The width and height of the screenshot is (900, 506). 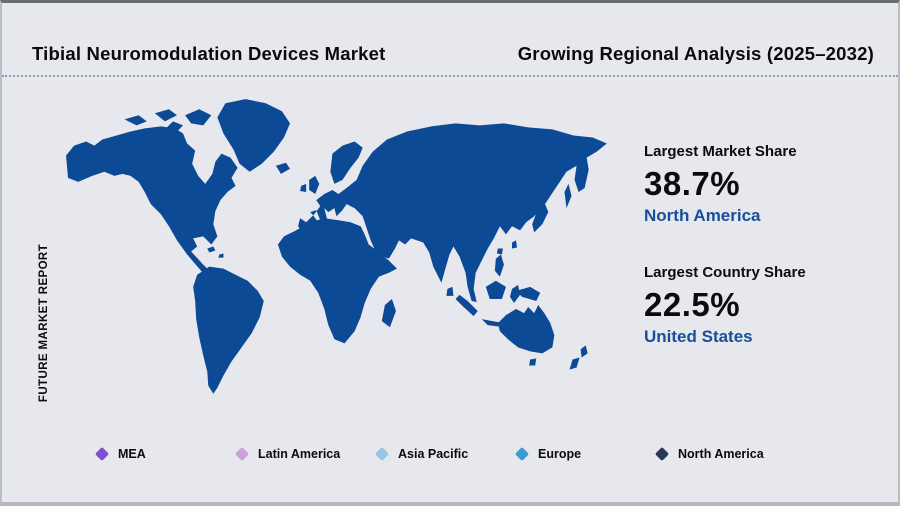 I want to click on page-title-right: Growing Regional Analysis (2025–2032), so click(x=695, y=53).